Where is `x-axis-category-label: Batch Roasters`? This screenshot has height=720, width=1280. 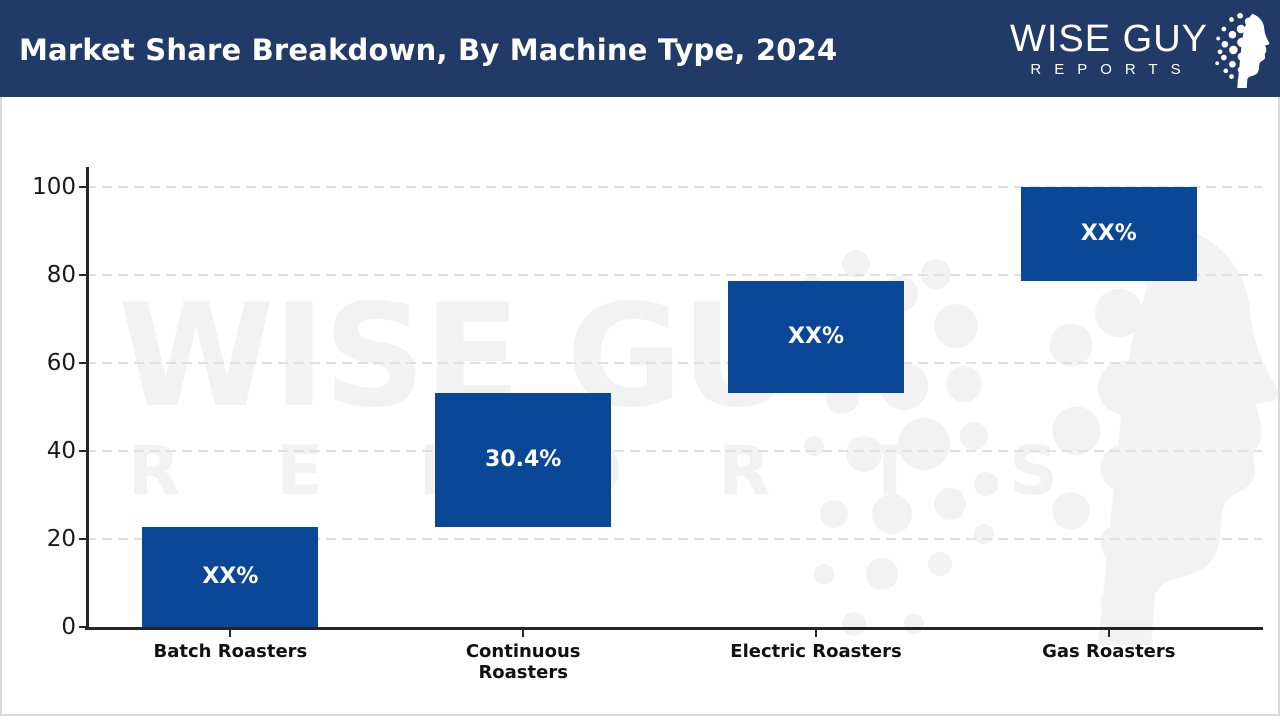
x-axis-category-label: Batch Roasters is located at coordinates (230, 651).